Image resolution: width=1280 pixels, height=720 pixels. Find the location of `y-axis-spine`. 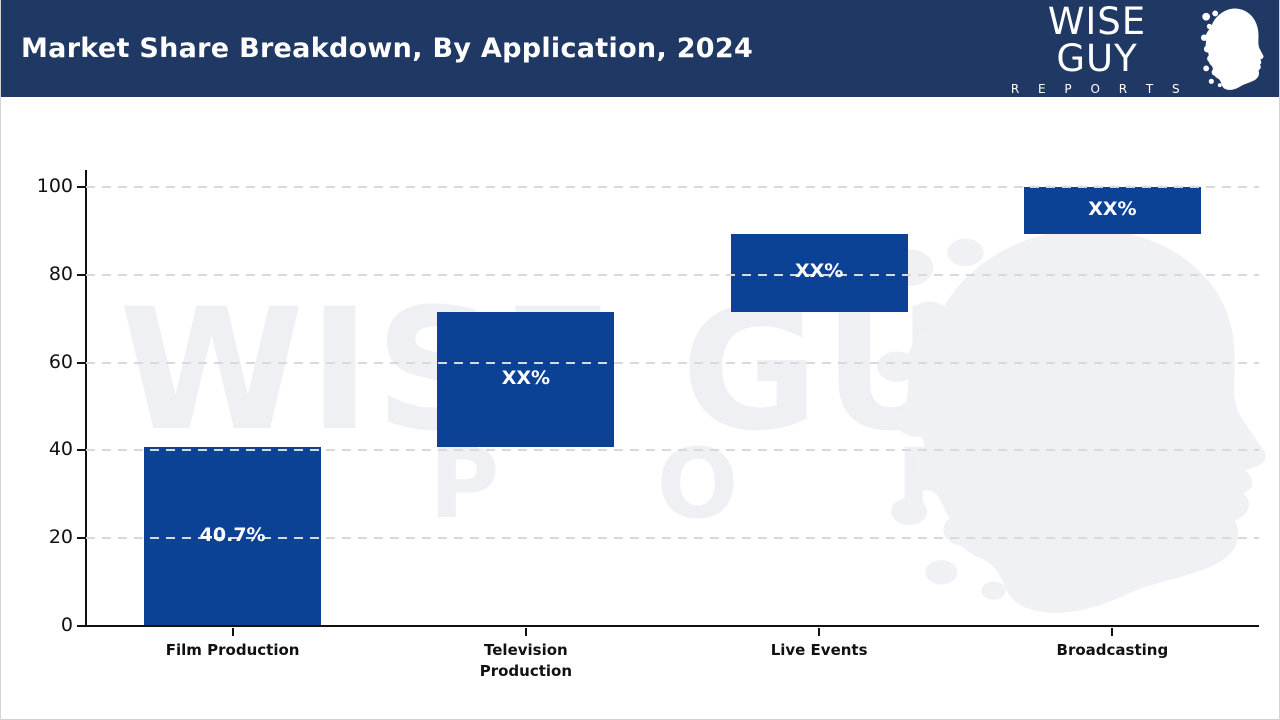

y-axis-spine is located at coordinates (86, 398).